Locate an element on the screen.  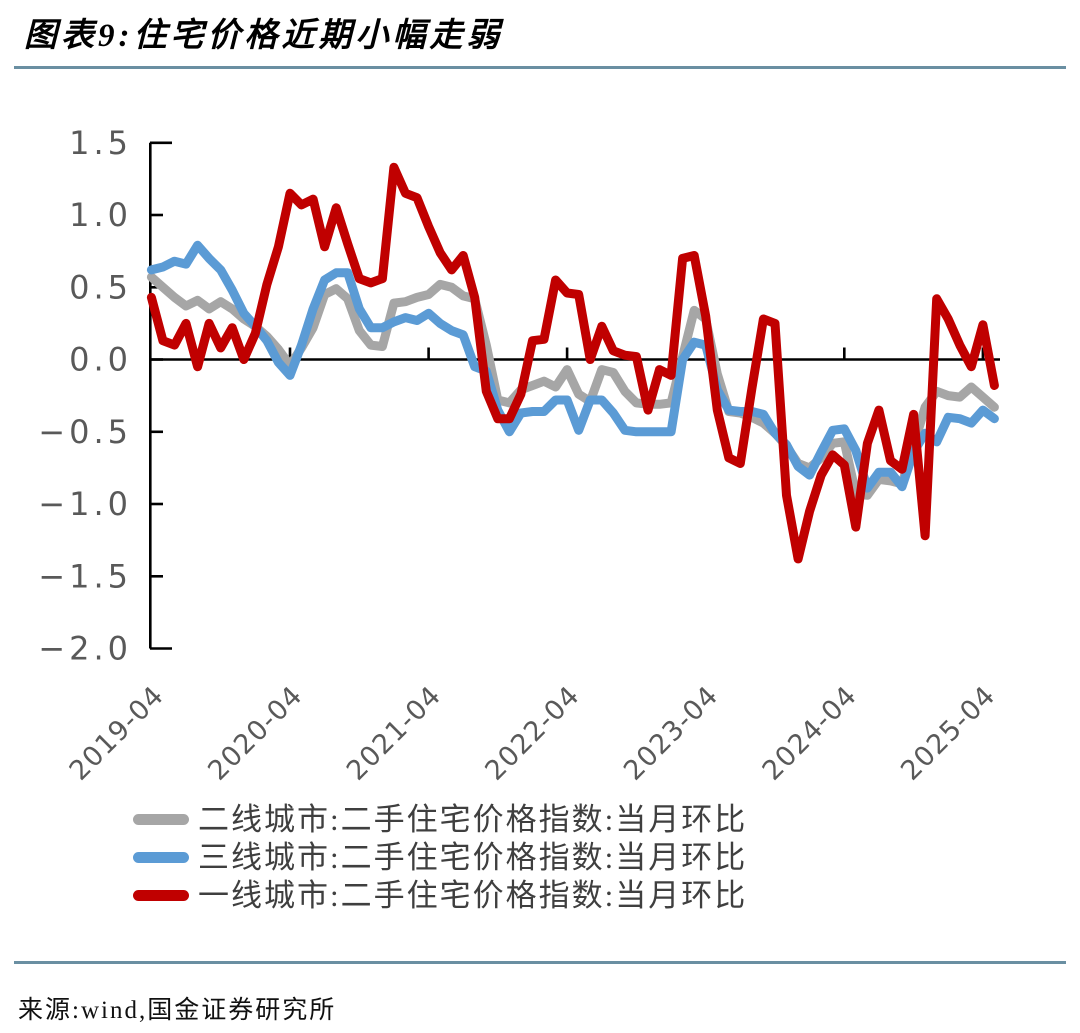
x-tick-label: 2019-04 is located at coordinates (117, 733).